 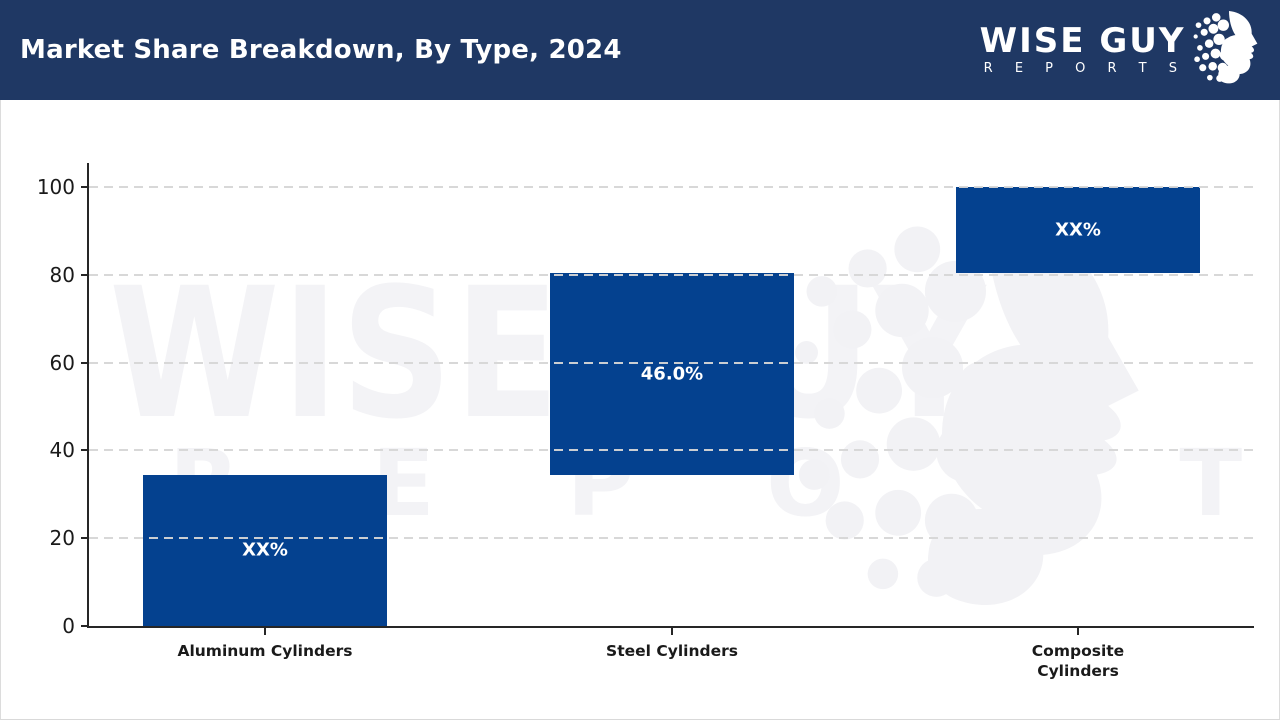 I want to click on bar-value-label: 46.0%, so click(x=672, y=374).